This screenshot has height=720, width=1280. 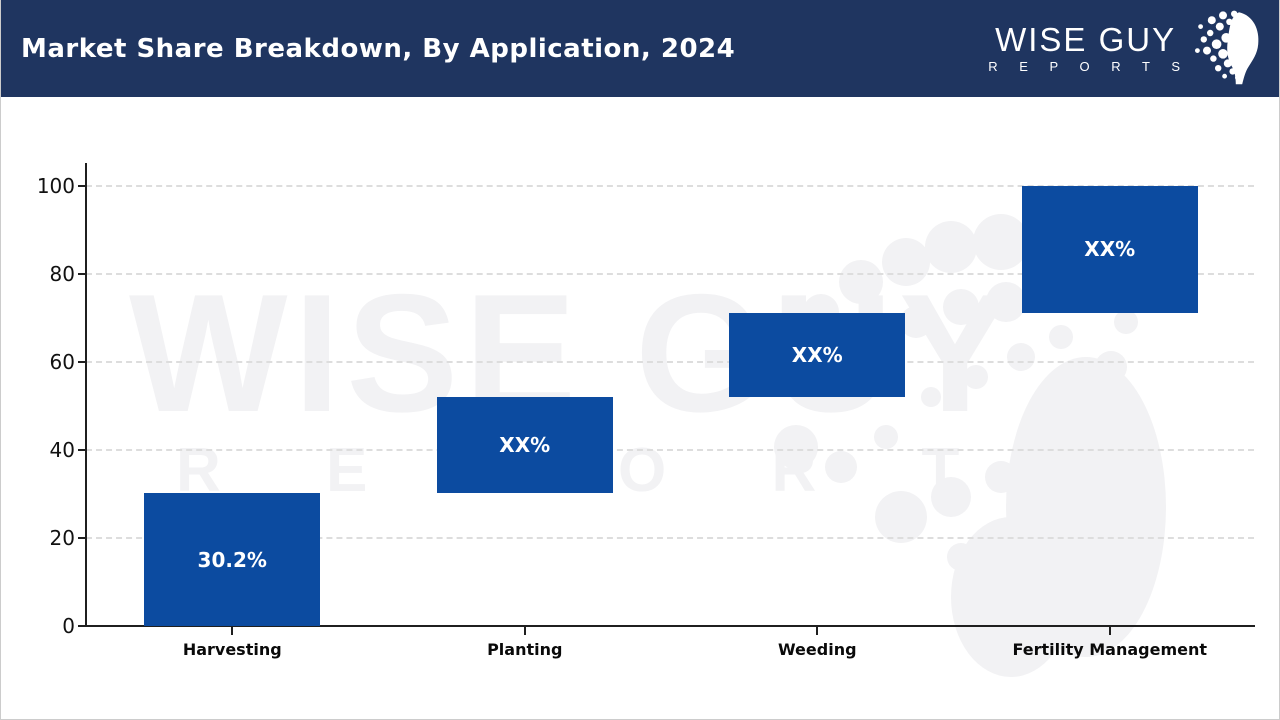 I want to click on y-tick-label: 60, so click(x=62, y=362).